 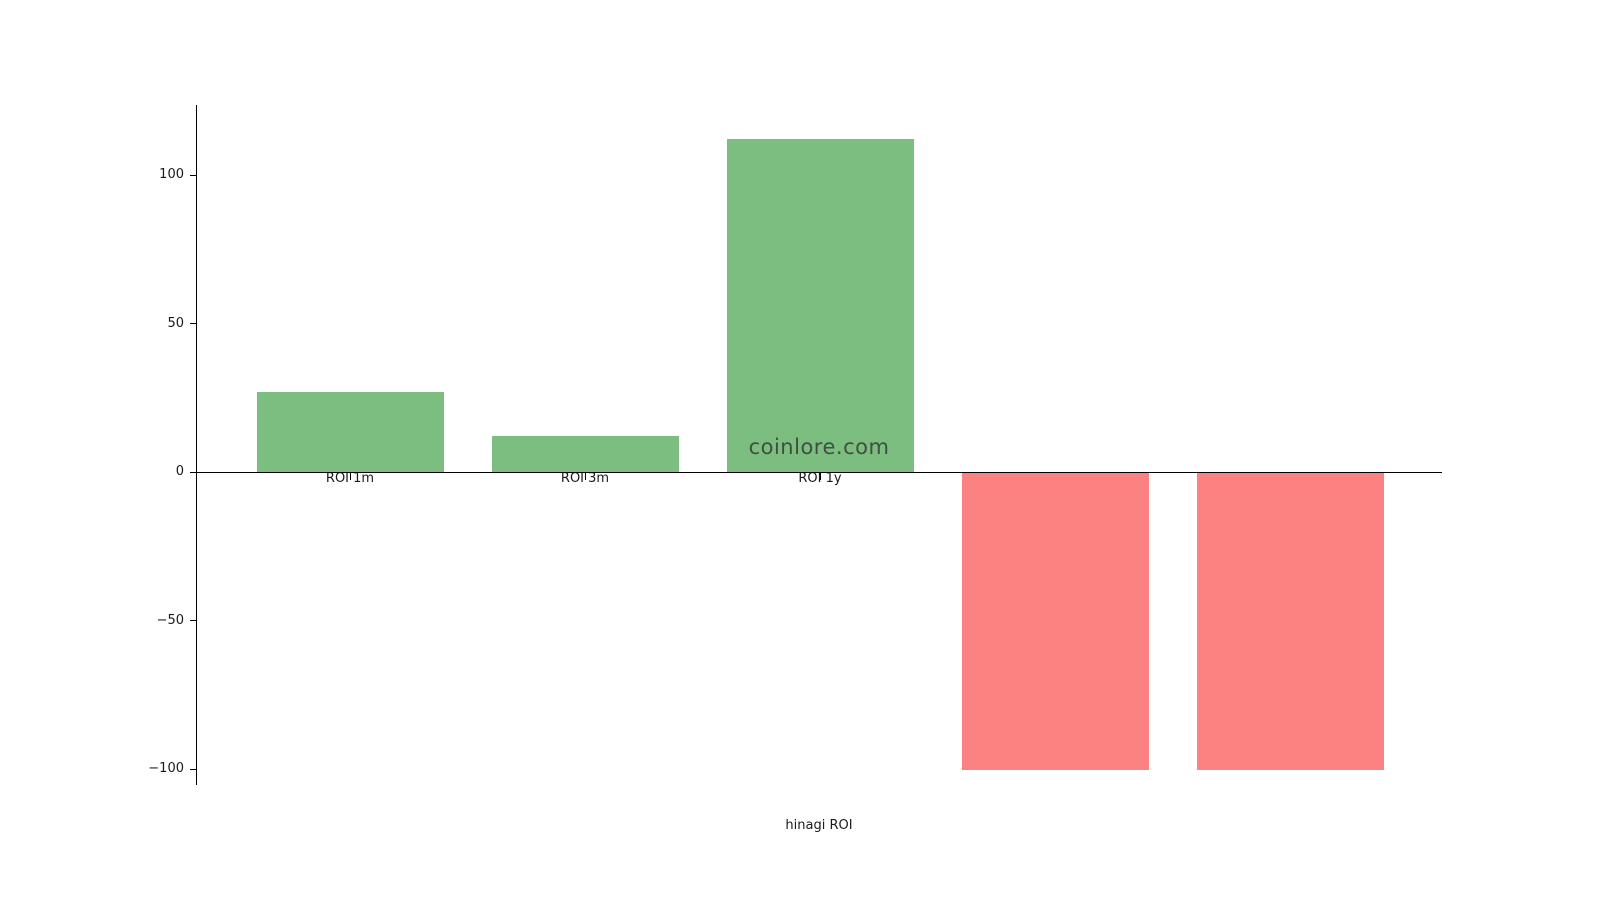 What do you see at coordinates (171, 174) in the screenshot?
I see `y-tick-label: 100` at bounding box center [171, 174].